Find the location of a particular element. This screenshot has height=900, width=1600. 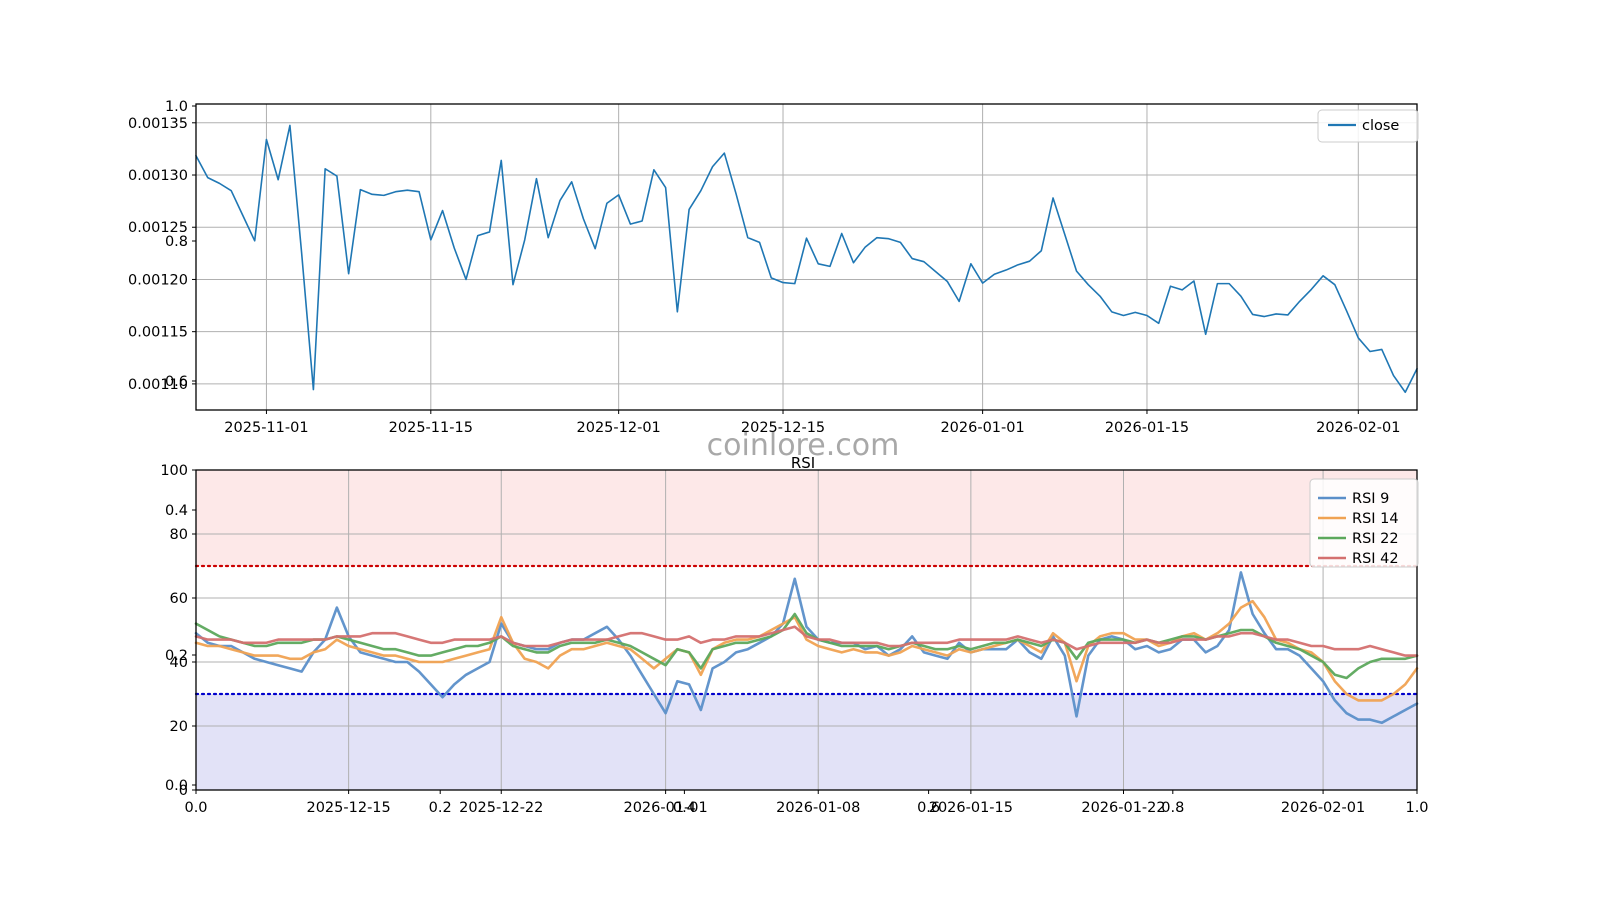

rsi-y-tick-label-secondary: 0.2 is located at coordinates (176, 656).